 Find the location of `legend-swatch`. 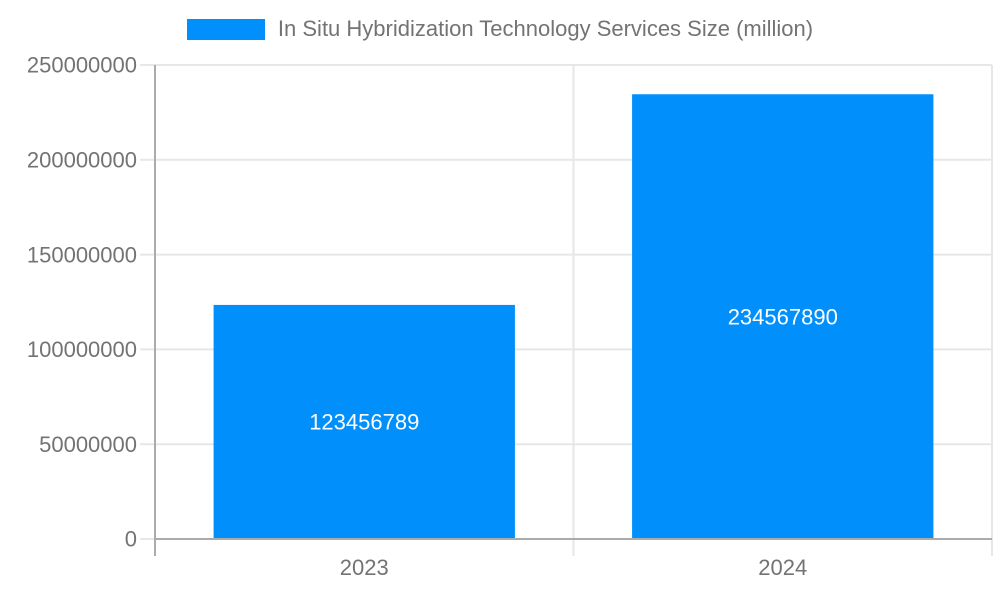

legend-swatch is located at coordinates (225, 29).